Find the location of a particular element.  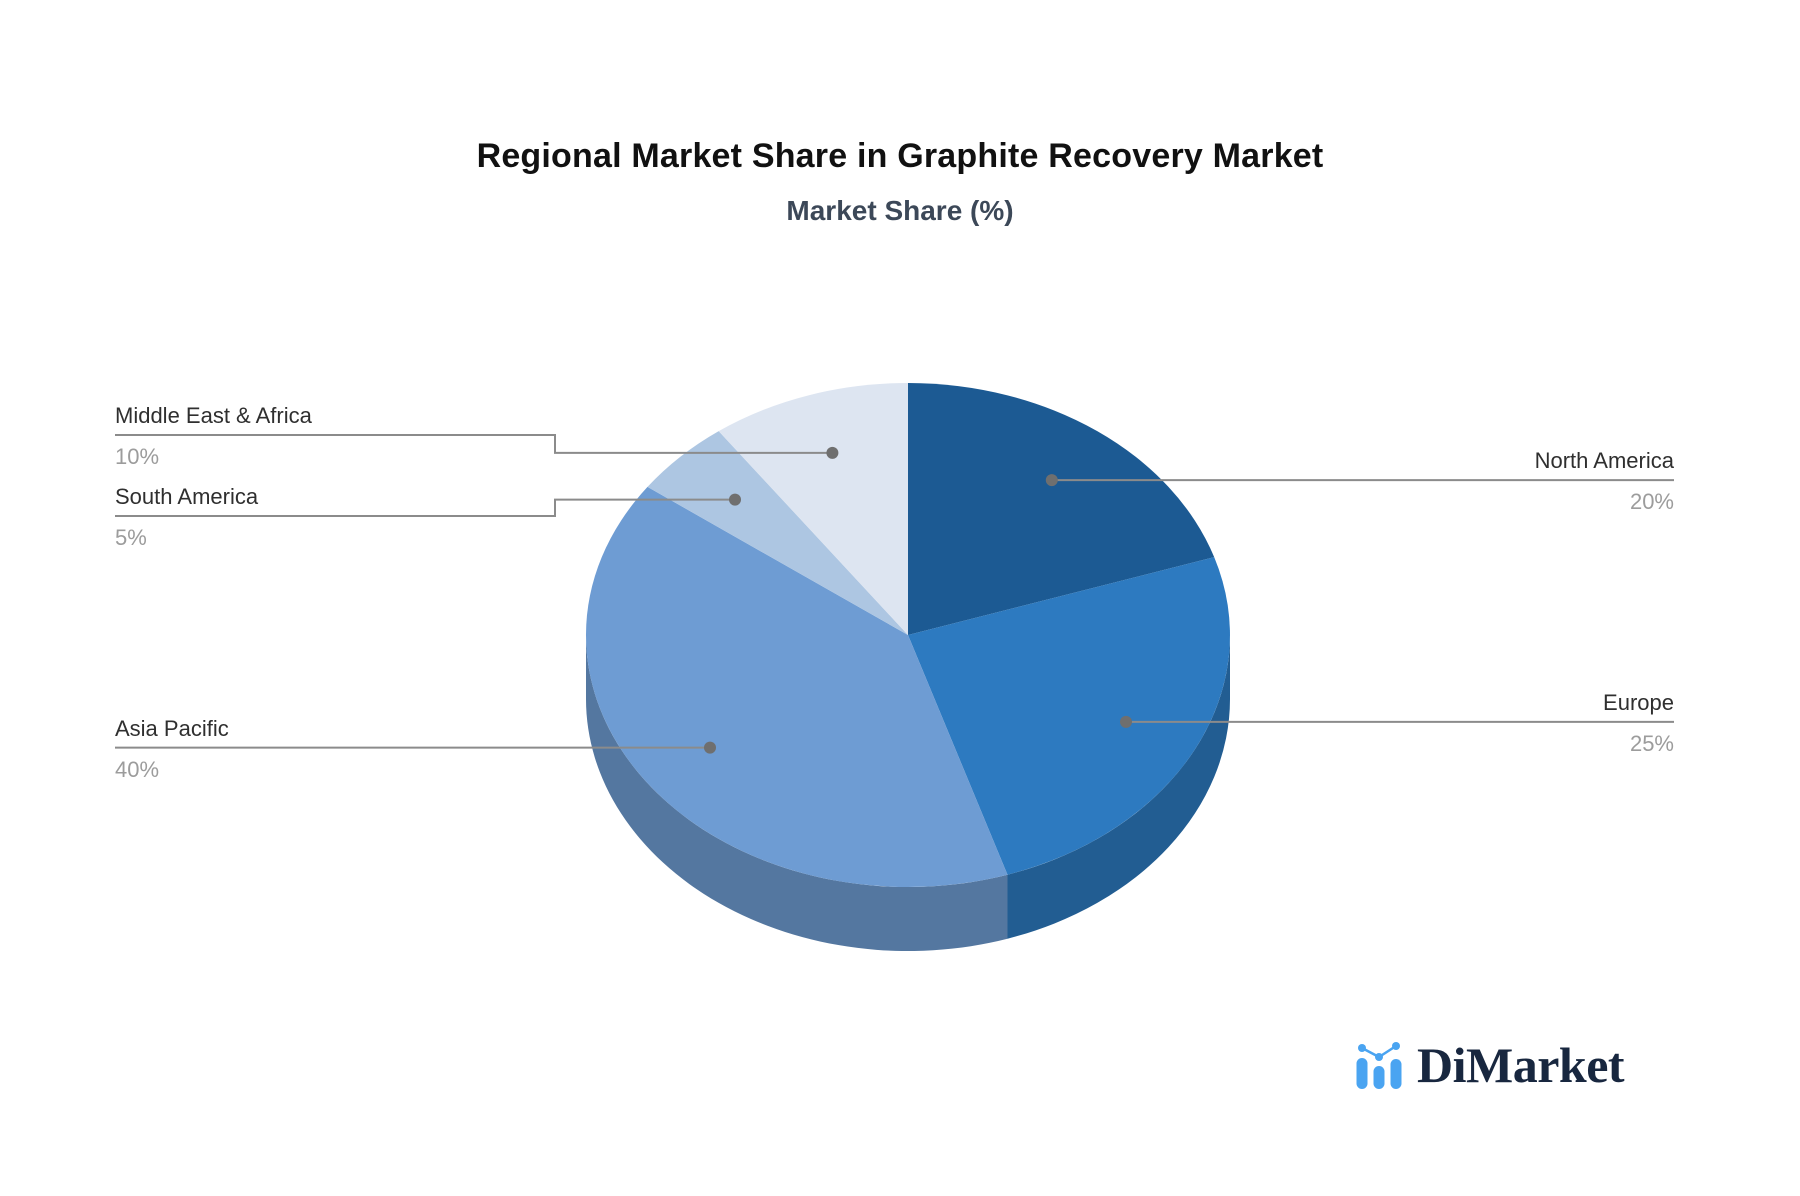

bar-line-chart-icon is located at coordinates (1379, 1065).